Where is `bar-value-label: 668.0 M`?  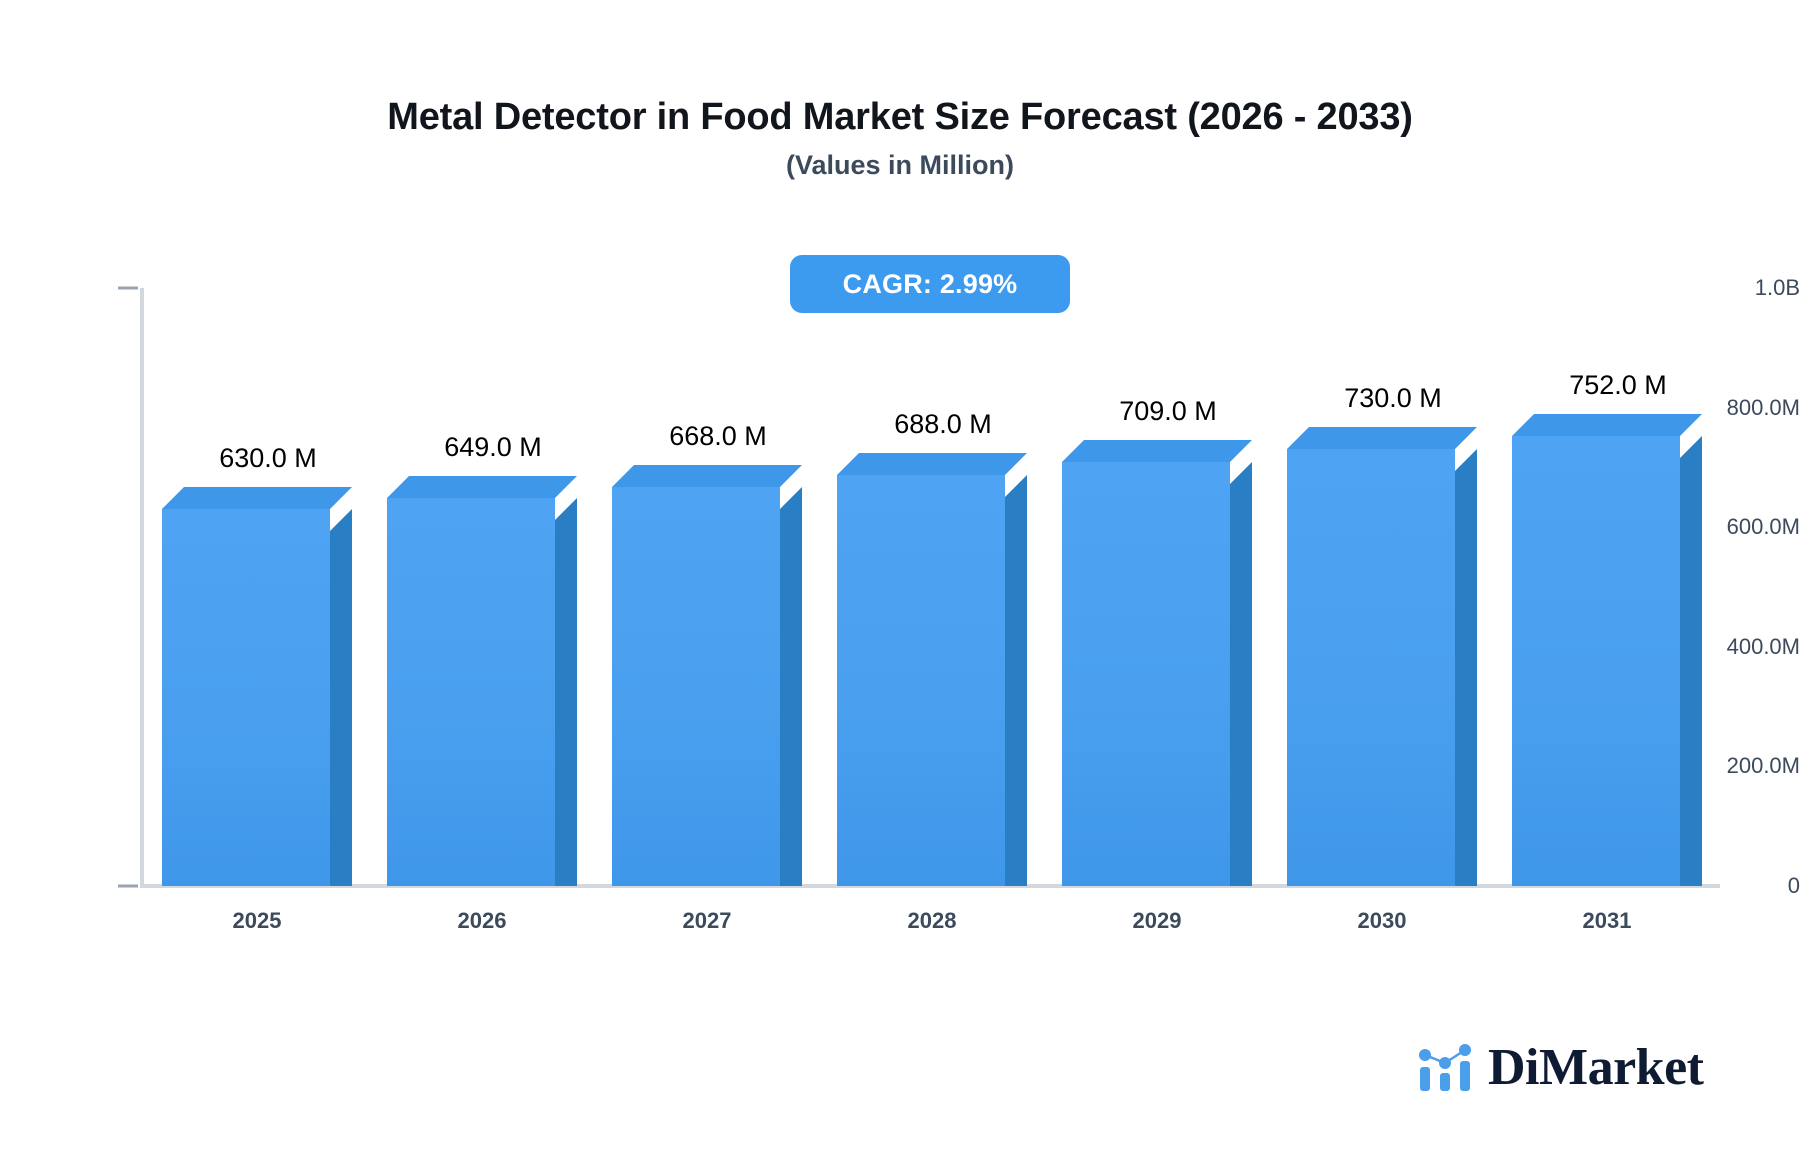
bar-value-label: 668.0 M is located at coordinates (718, 436).